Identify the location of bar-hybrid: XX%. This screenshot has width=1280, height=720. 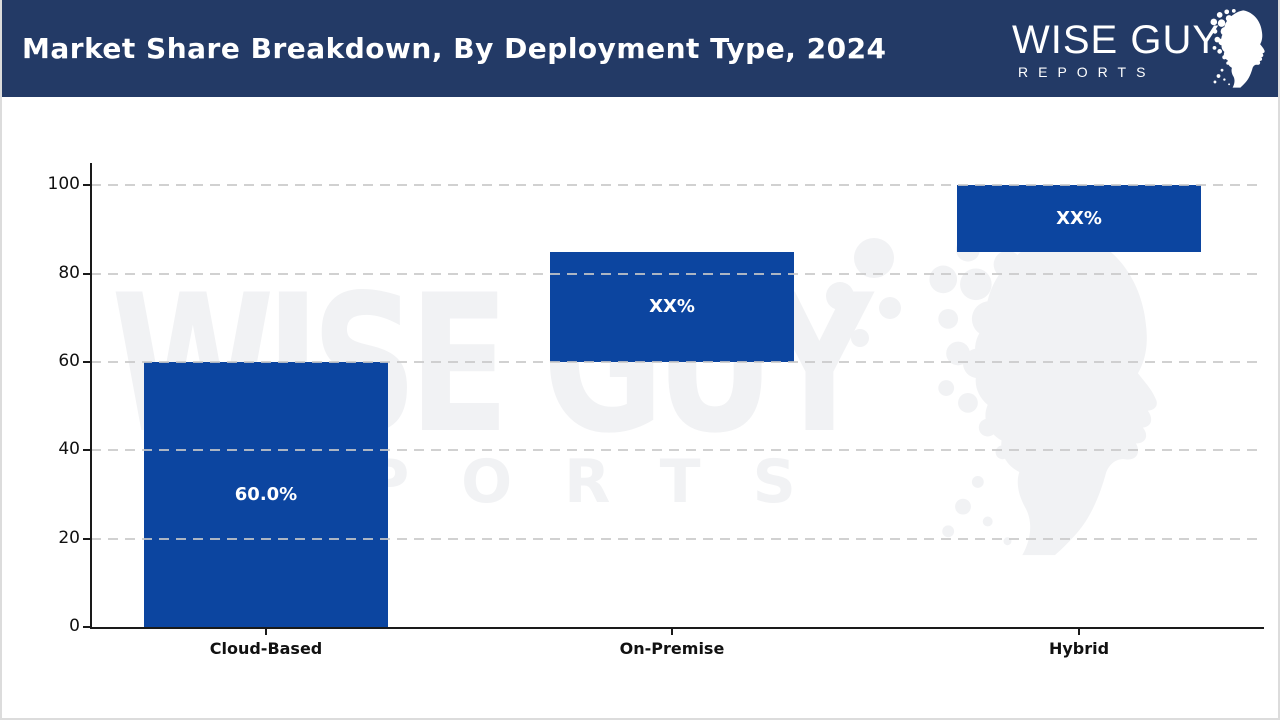
(1079, 218).